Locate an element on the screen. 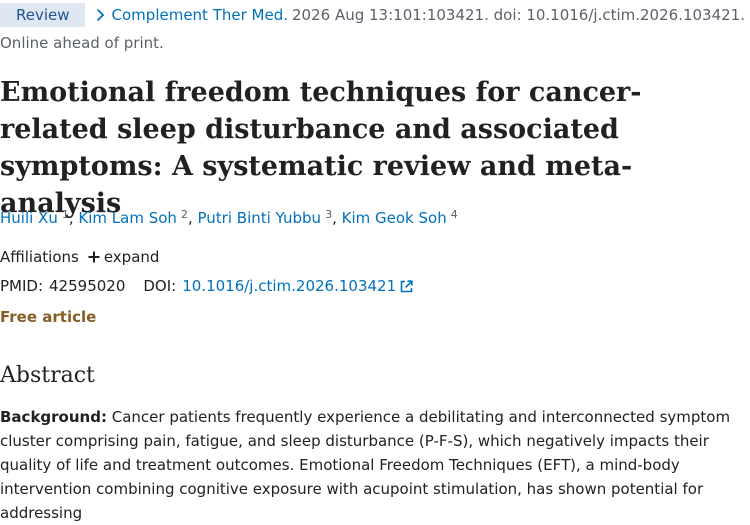  publication-status: Online ahead of print. is located at coordinates (82, 43).